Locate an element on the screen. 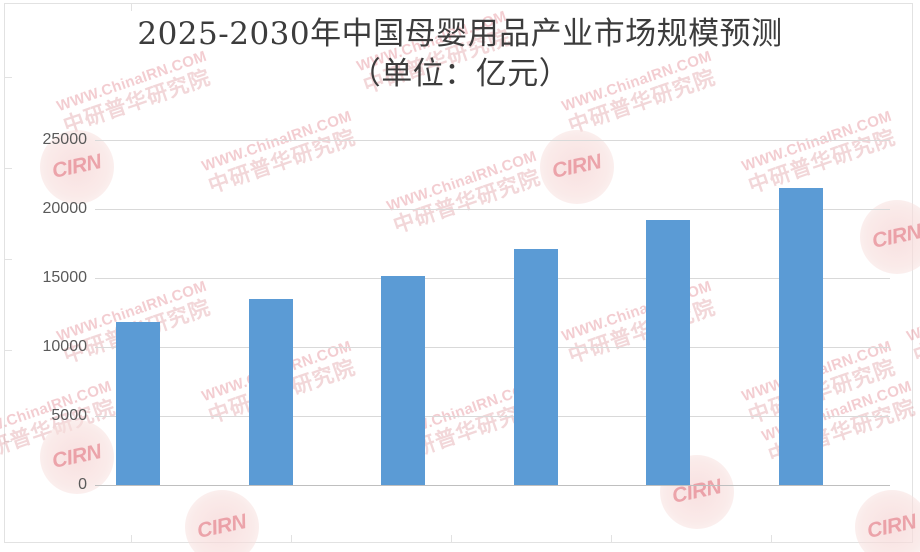 This screenshot has height=552, width=920. chart-title-line-2: （单位：亿元） is located at coordinates (460, 74).